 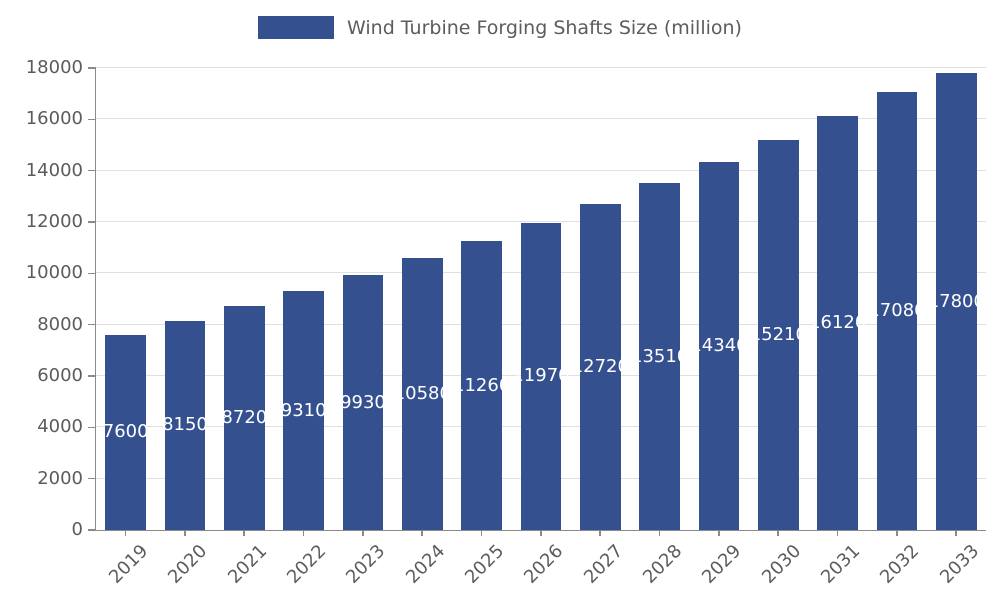 I want to click on bar-value-label: 14340, so click(x=719, y=345).